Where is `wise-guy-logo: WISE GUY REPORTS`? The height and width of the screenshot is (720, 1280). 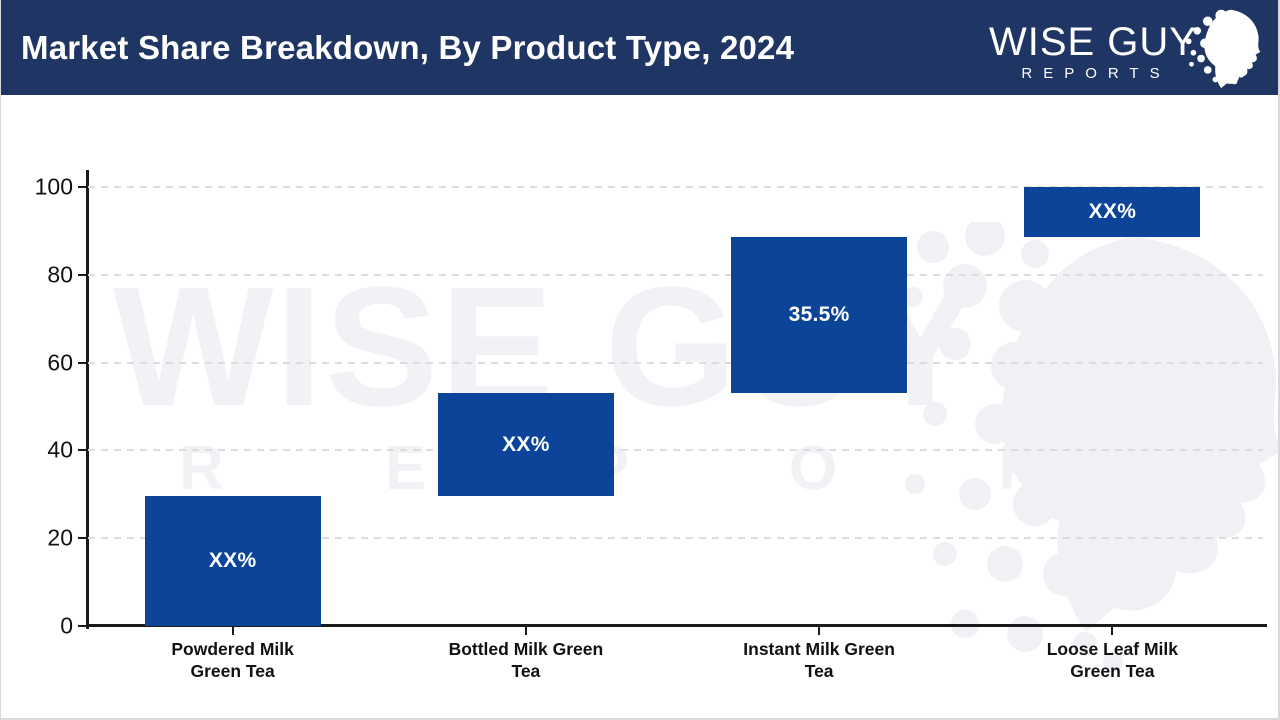 wise-guy-logo: WISE GUY REPORTS is located at coordinates (1128, 50).